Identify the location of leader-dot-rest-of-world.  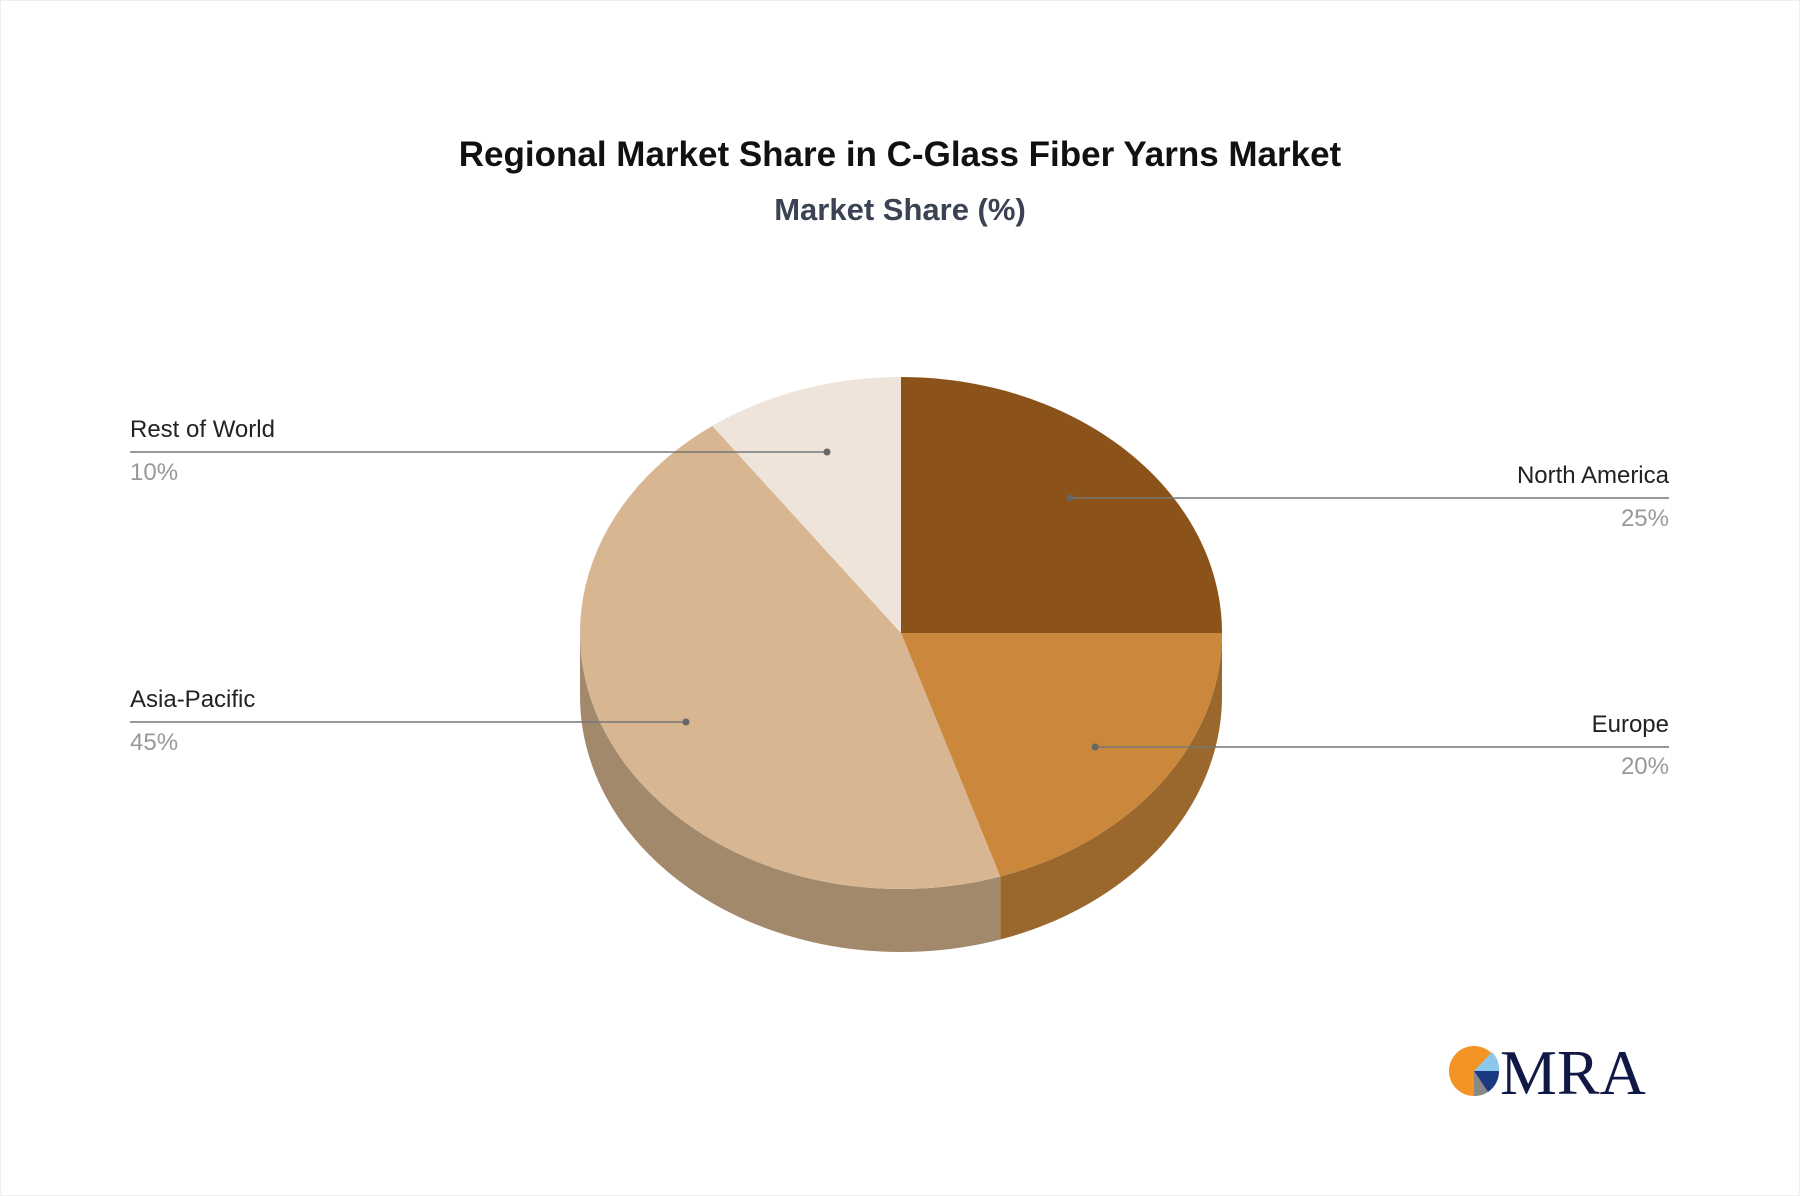
(827, 452).